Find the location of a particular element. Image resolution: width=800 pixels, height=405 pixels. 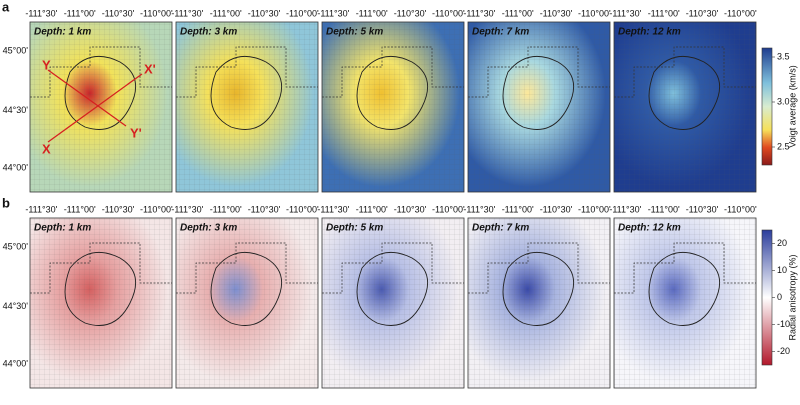

colorbar-tick-label: 3.5 is located at coordinates (783, 56).